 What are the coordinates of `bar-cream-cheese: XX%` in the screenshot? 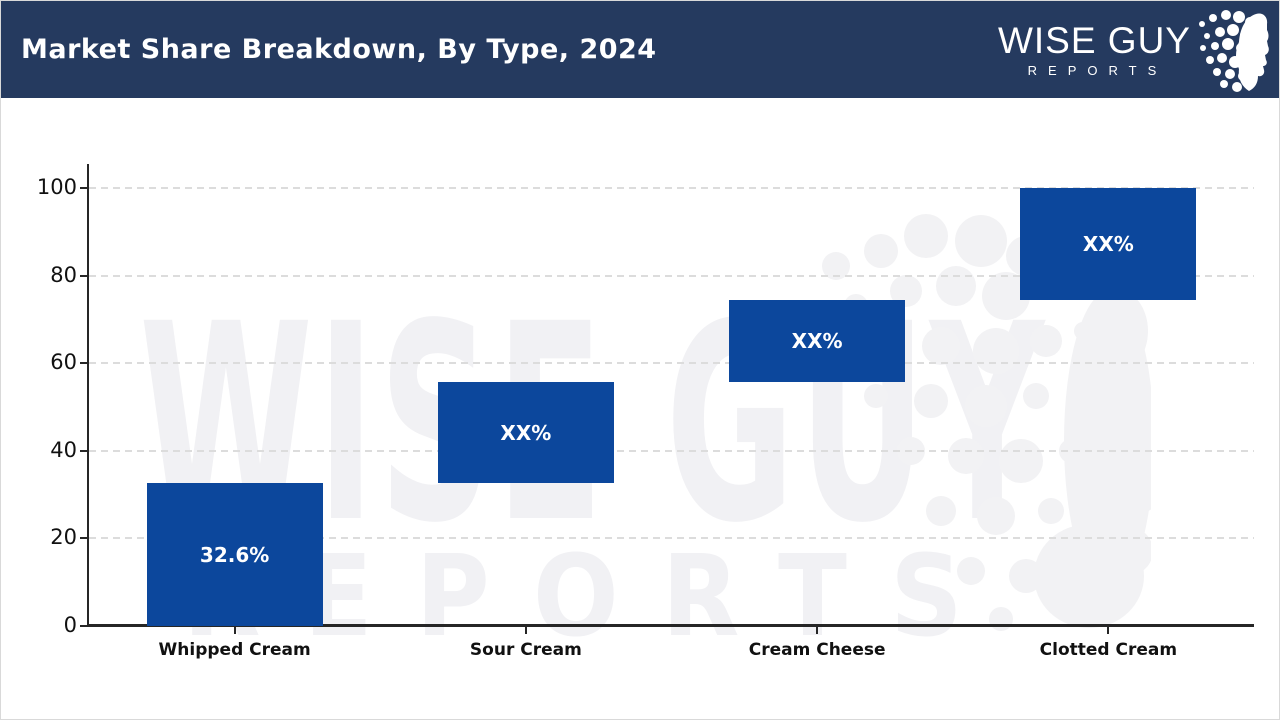 It's located at (817, 341).